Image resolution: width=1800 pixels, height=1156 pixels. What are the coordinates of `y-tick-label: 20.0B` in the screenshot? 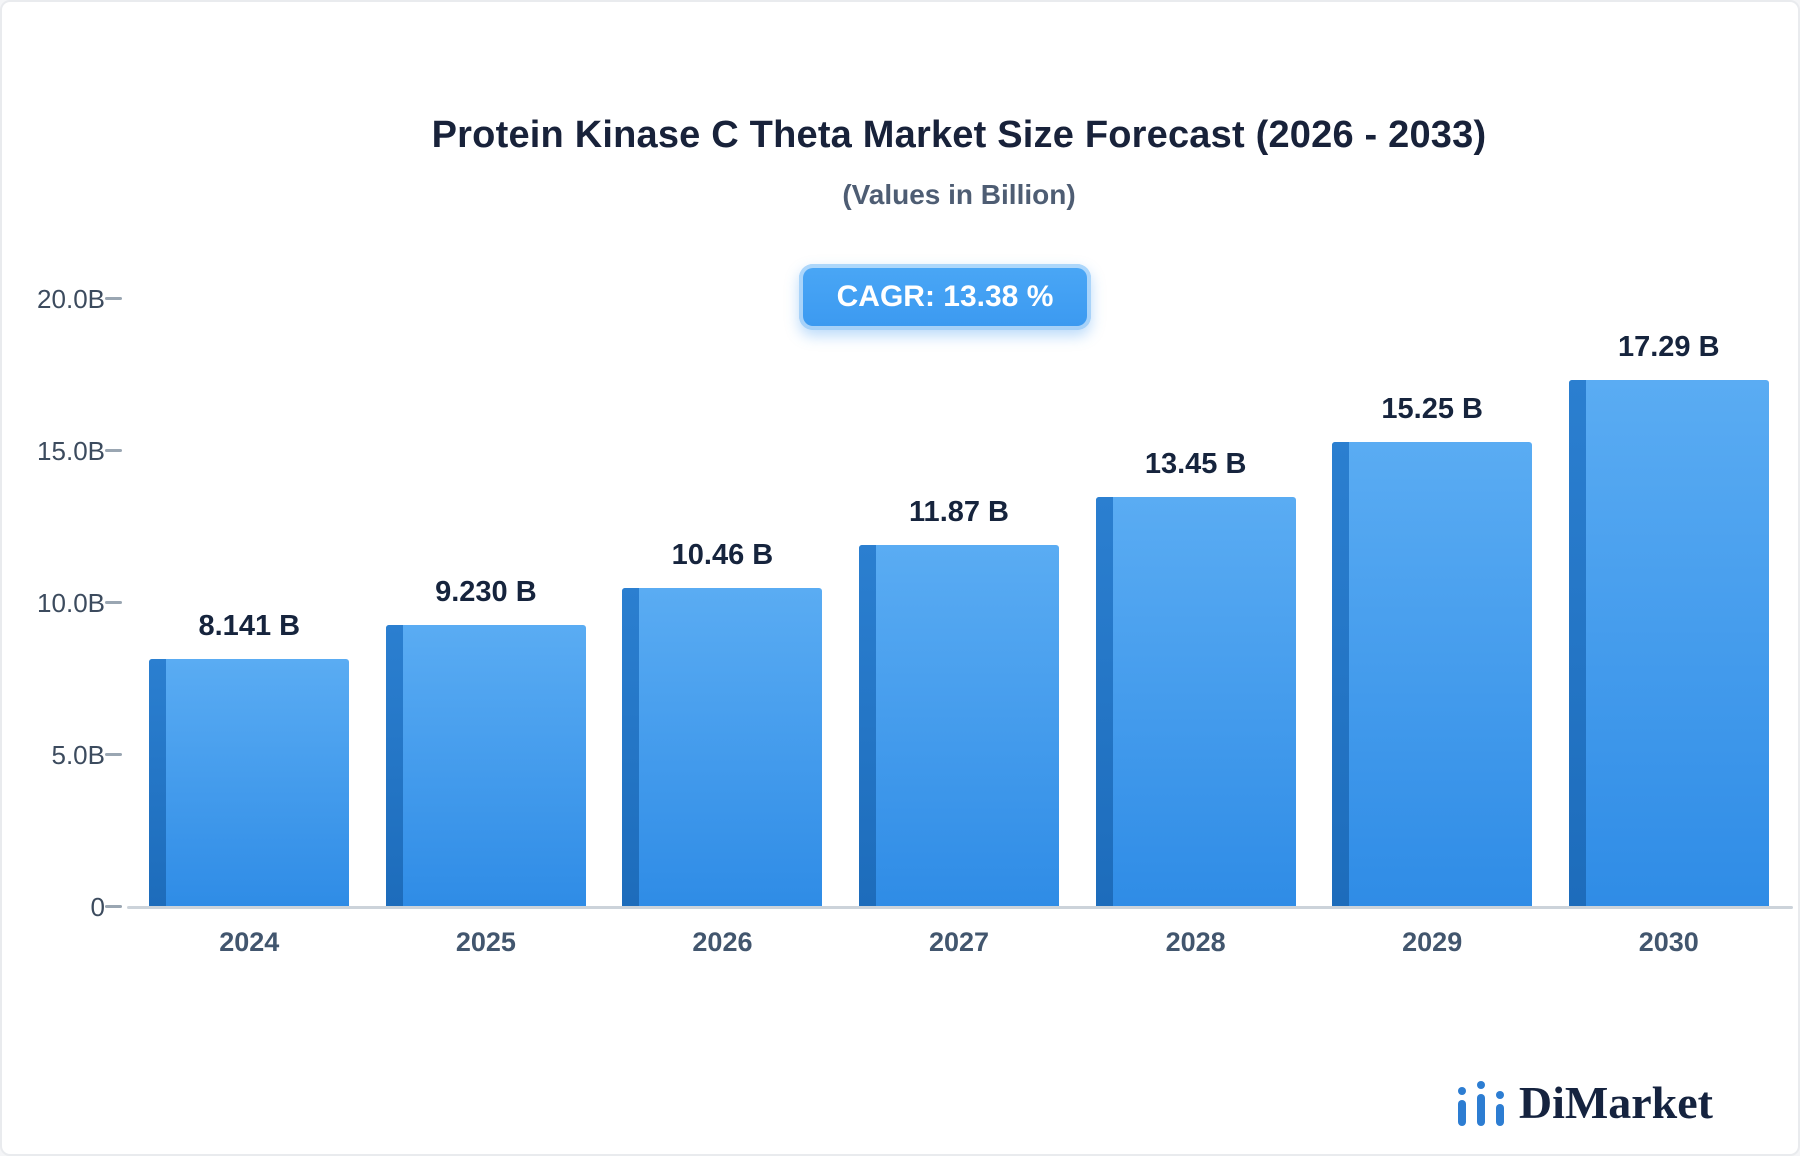 It's located at (71, 299).